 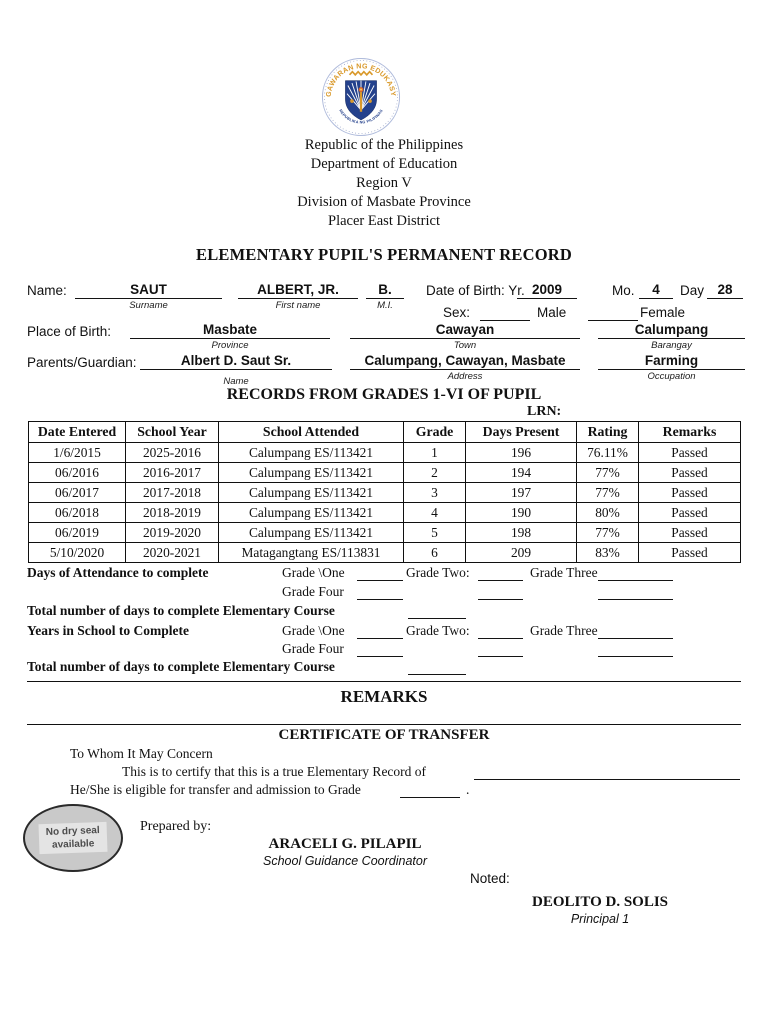 What do you see at coordinates (380, 592) in the screenshot?
I see `grade-four-blank` at bounding box center [380, 592].